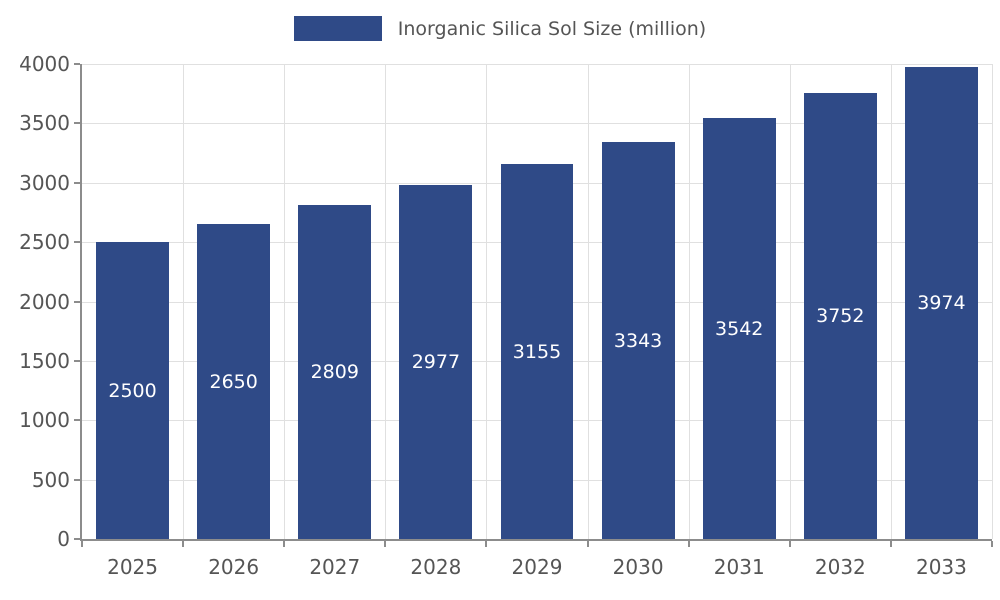  What do you see at coordinates (44, 420) in the screenshot?
I see `y-axis-label: 1000` at bounding box center [44, 420].